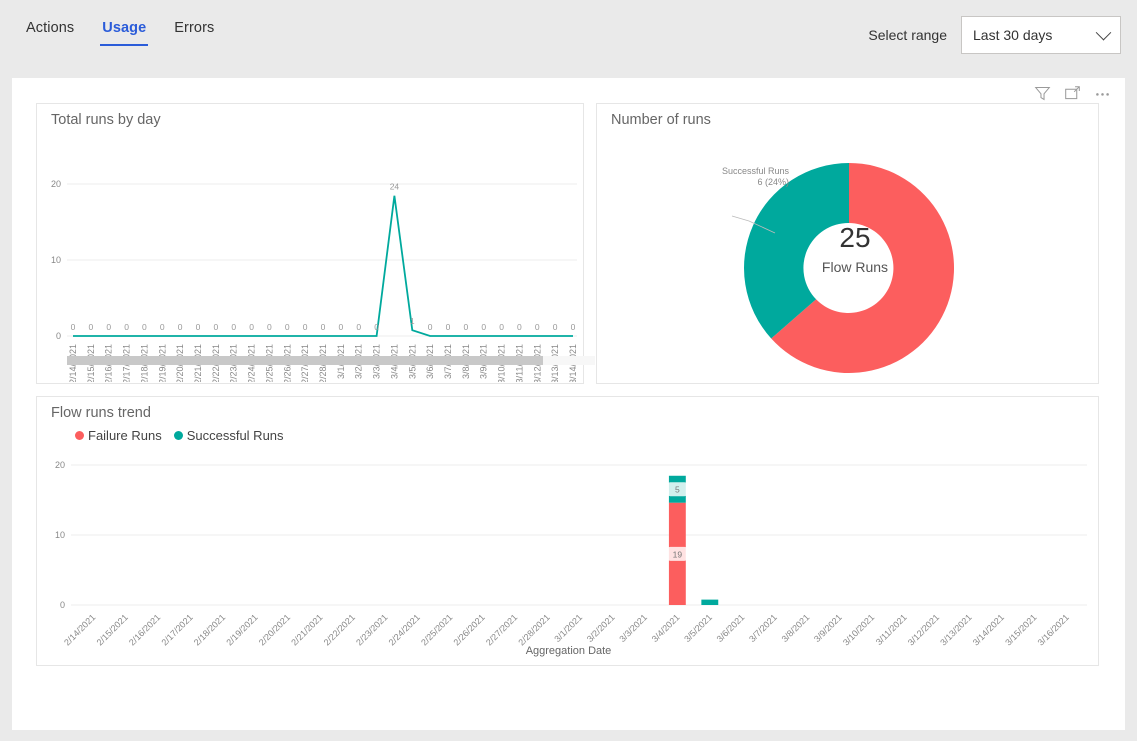  What do you see at coordinates (907, 35) in the screenshot?
I see `select-range-label: Select range` at bounding box center [907, 35].